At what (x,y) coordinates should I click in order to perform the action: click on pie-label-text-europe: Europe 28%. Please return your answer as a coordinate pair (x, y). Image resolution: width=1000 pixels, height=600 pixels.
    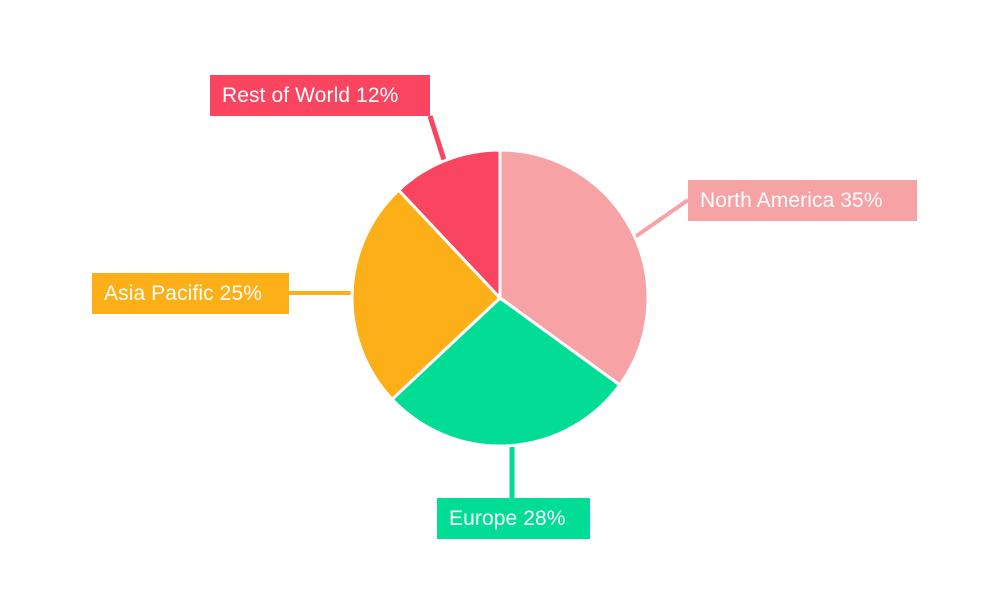
    Looking at the image, I should click on (507, 518).